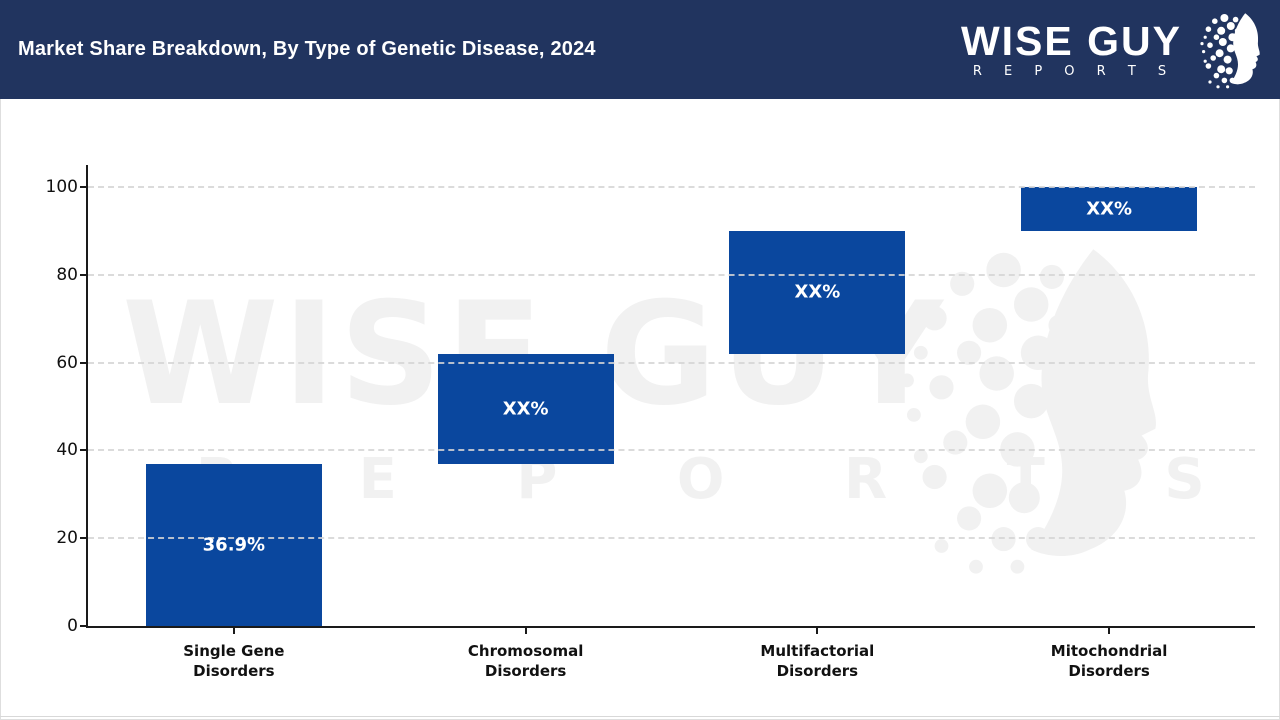 This screenshot has height=720, width=1280. I want to click on watermark-reports: R E P O R T S, so click(725, 479).